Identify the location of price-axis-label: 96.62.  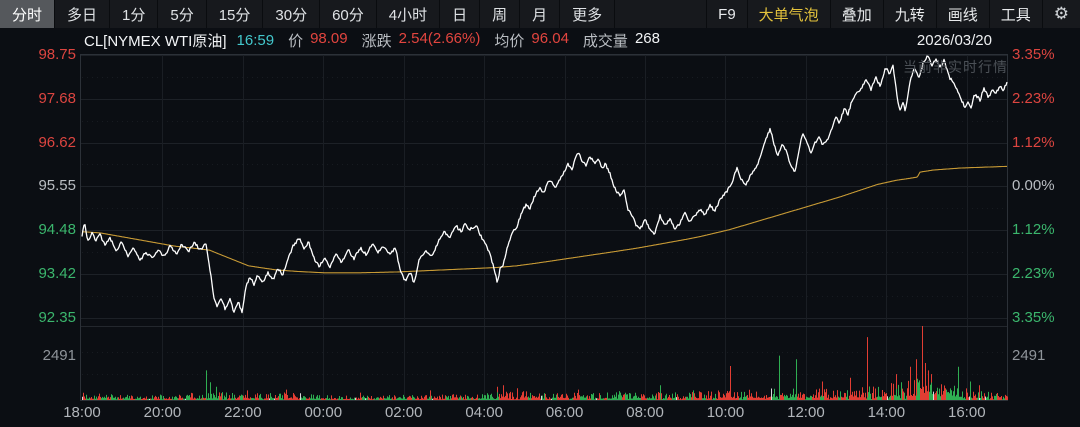
(57, 142).